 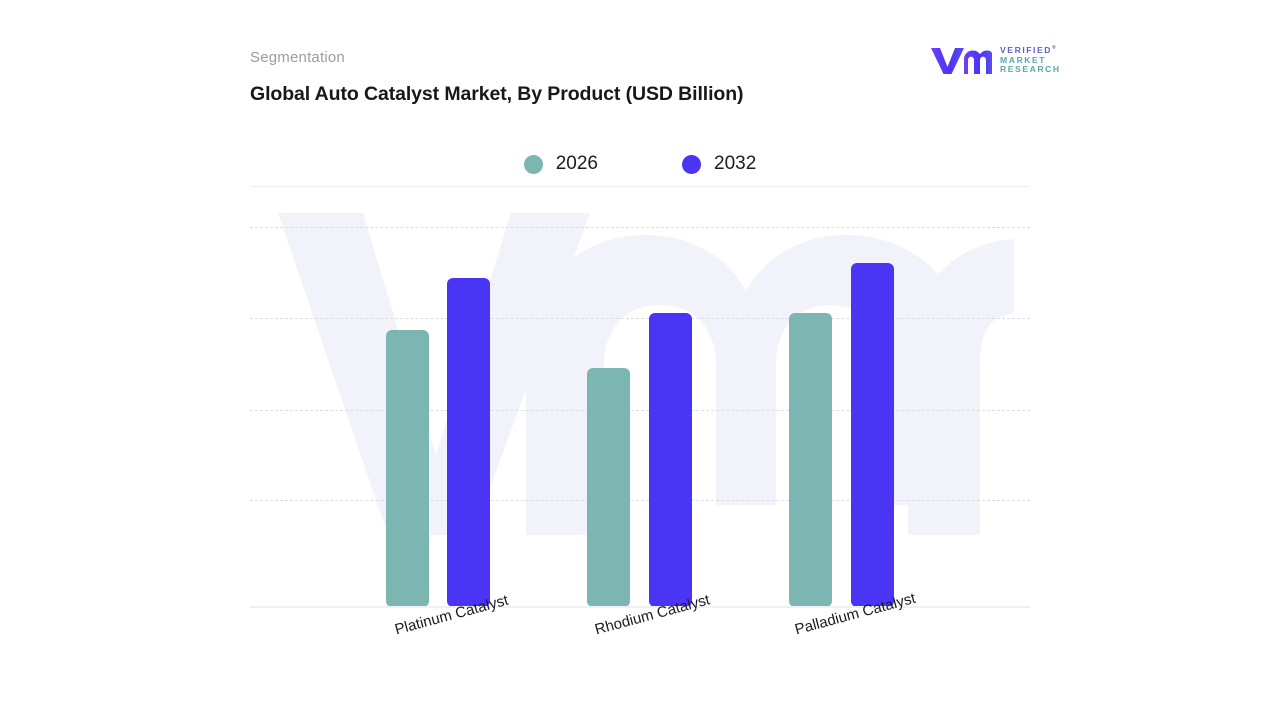 I want to click on bar-palladium-2032, so click(x=872, y=435).